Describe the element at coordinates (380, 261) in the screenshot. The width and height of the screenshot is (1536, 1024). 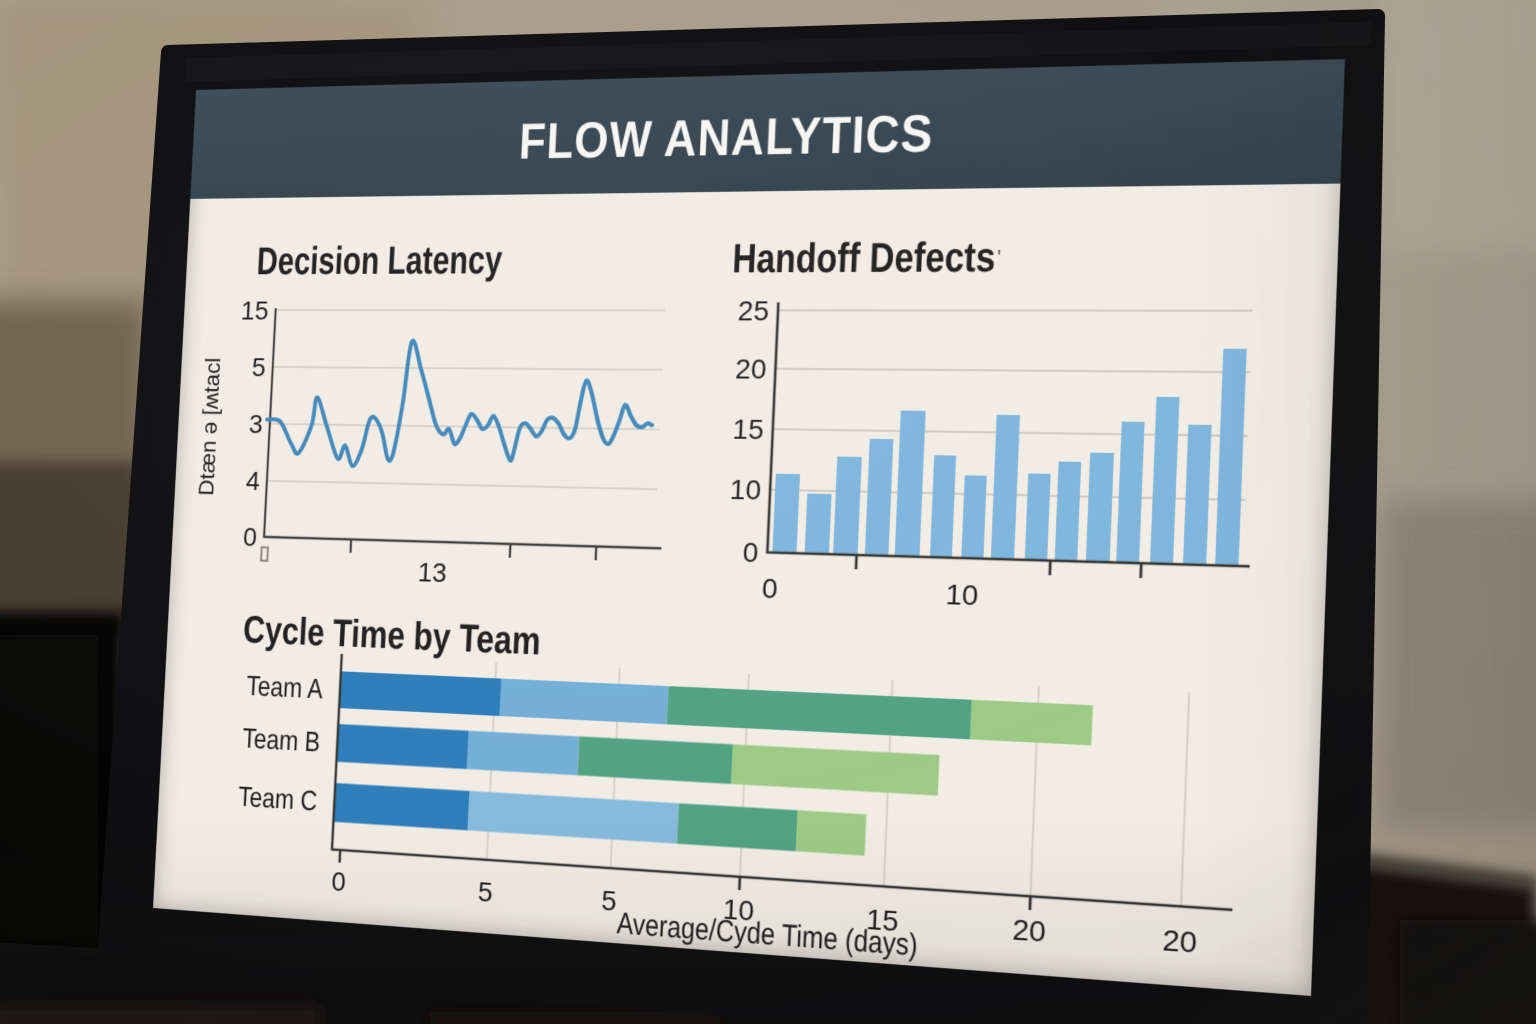
I see `svg-text: Decision Latency` at that location.